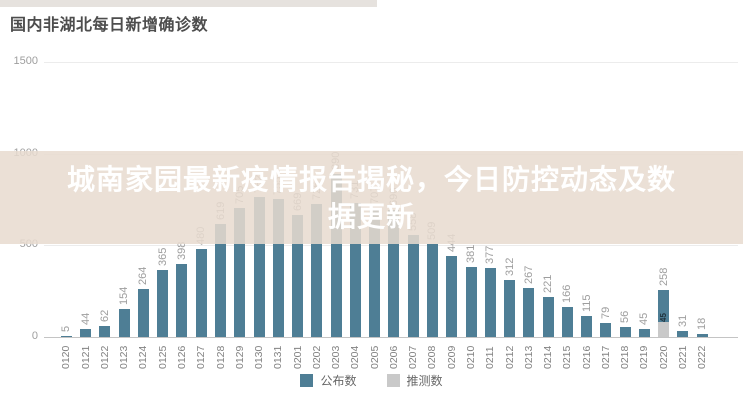  What do you see at coordinates (371, 380) in the screenshot?
I see `chart-legend: 公布数 推测数` at bounding box center [371, 380].